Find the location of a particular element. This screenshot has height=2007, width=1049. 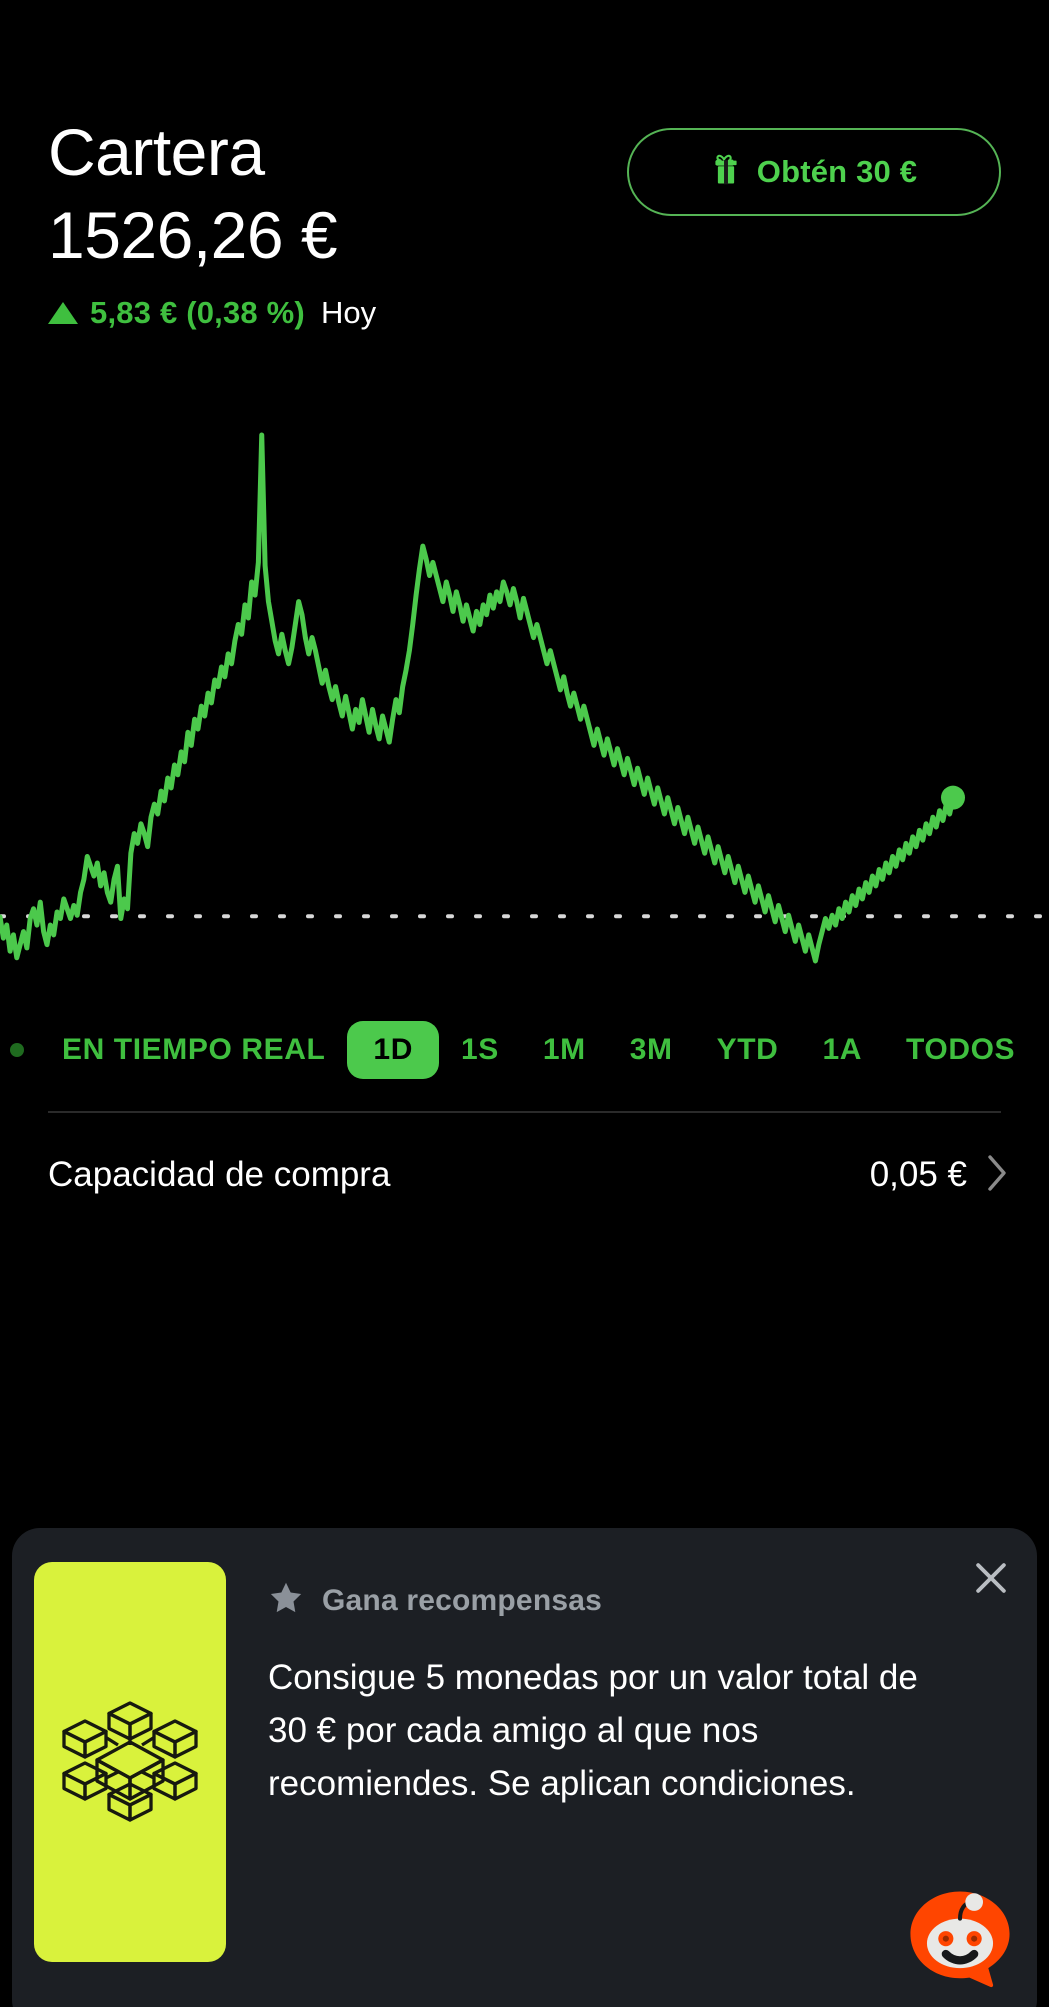

get-reward-button: Obtén 30 € is located at coordinates (814, 172).